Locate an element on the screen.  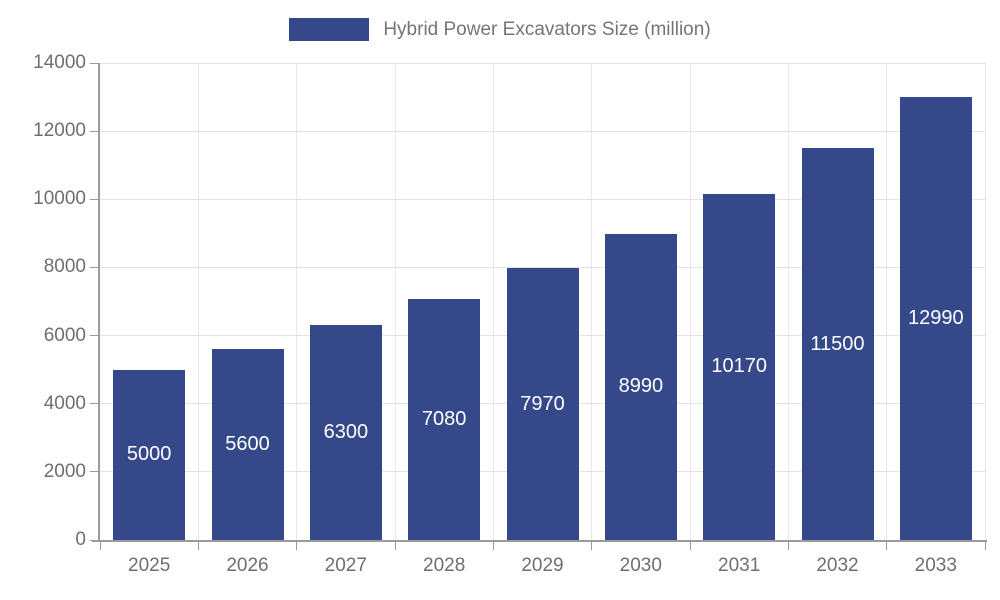
bar-value-label: 7080 is located at coordinates (444, 418).